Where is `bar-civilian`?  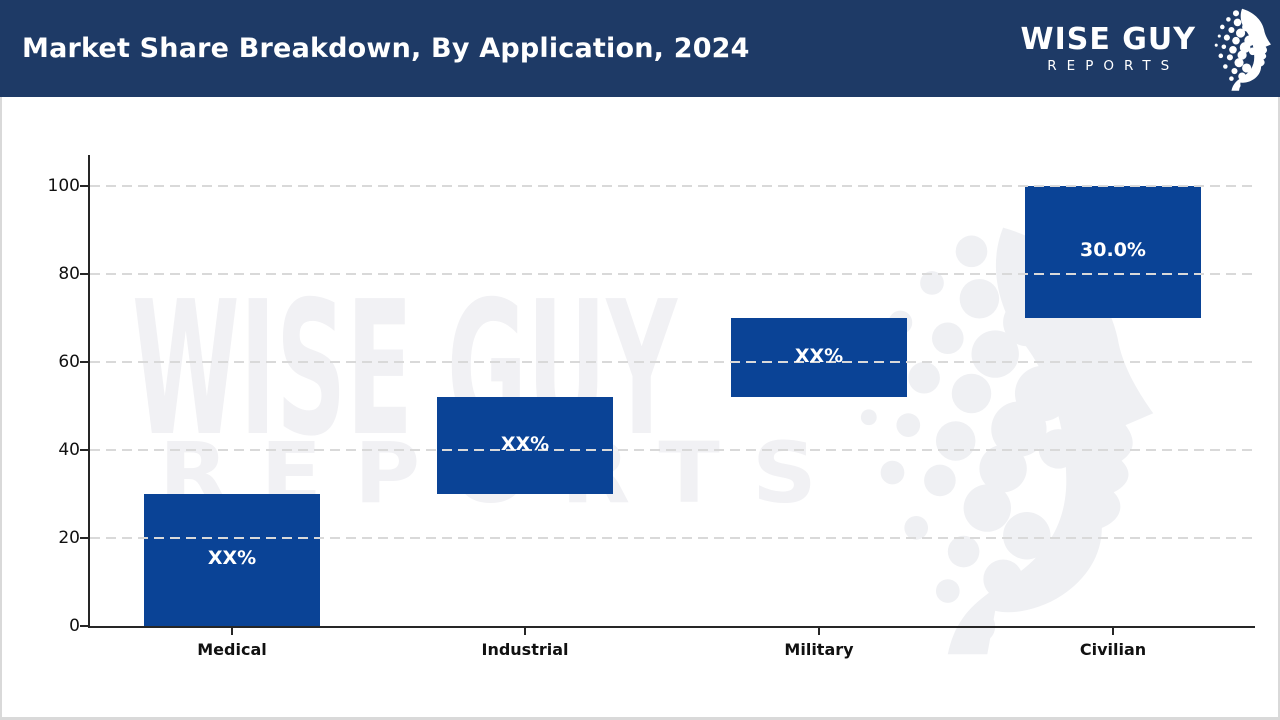
bar-civilian is located at coordinates (1113, 252).